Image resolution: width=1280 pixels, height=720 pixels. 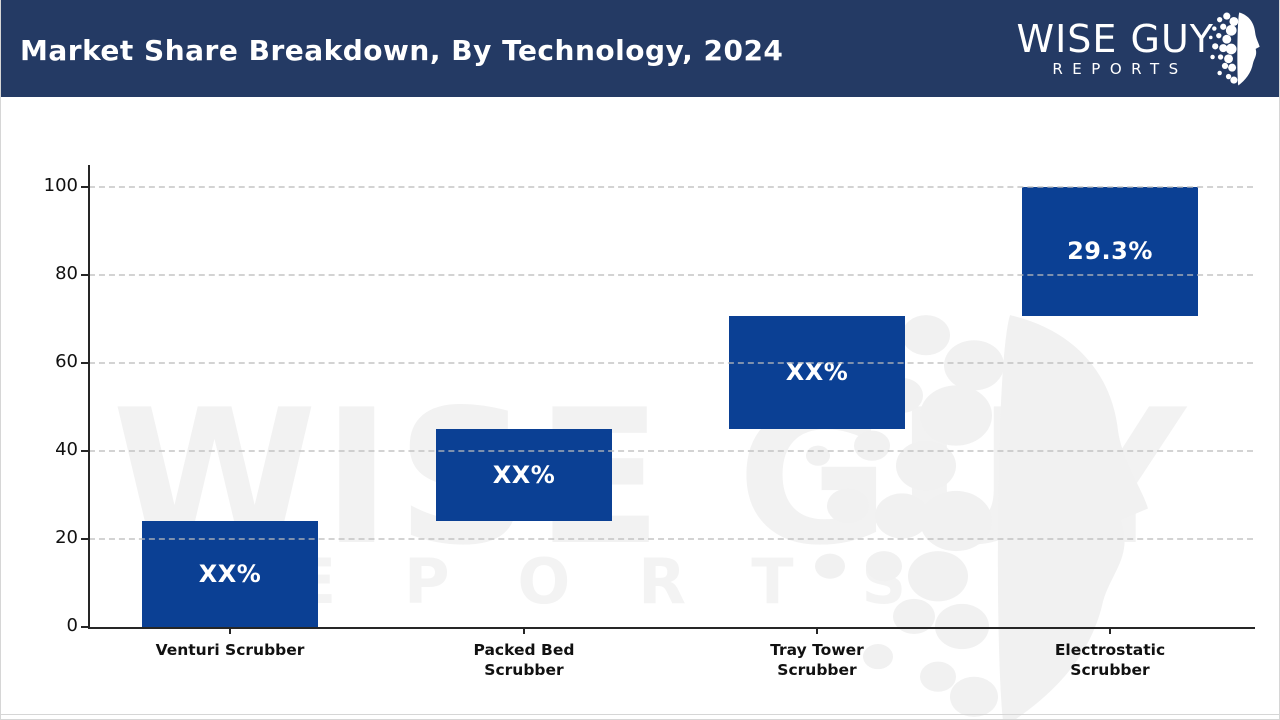 I want to click on y-axis-line, so click(x=89, y=397).